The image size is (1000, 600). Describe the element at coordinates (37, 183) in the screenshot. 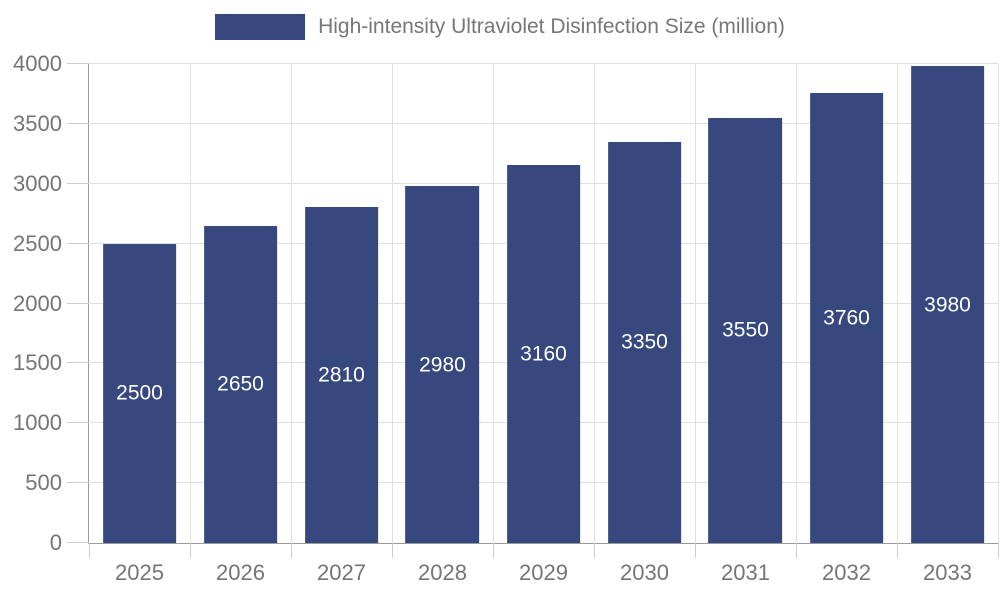

I see `y-axis-tick-label: 3000` at that location.